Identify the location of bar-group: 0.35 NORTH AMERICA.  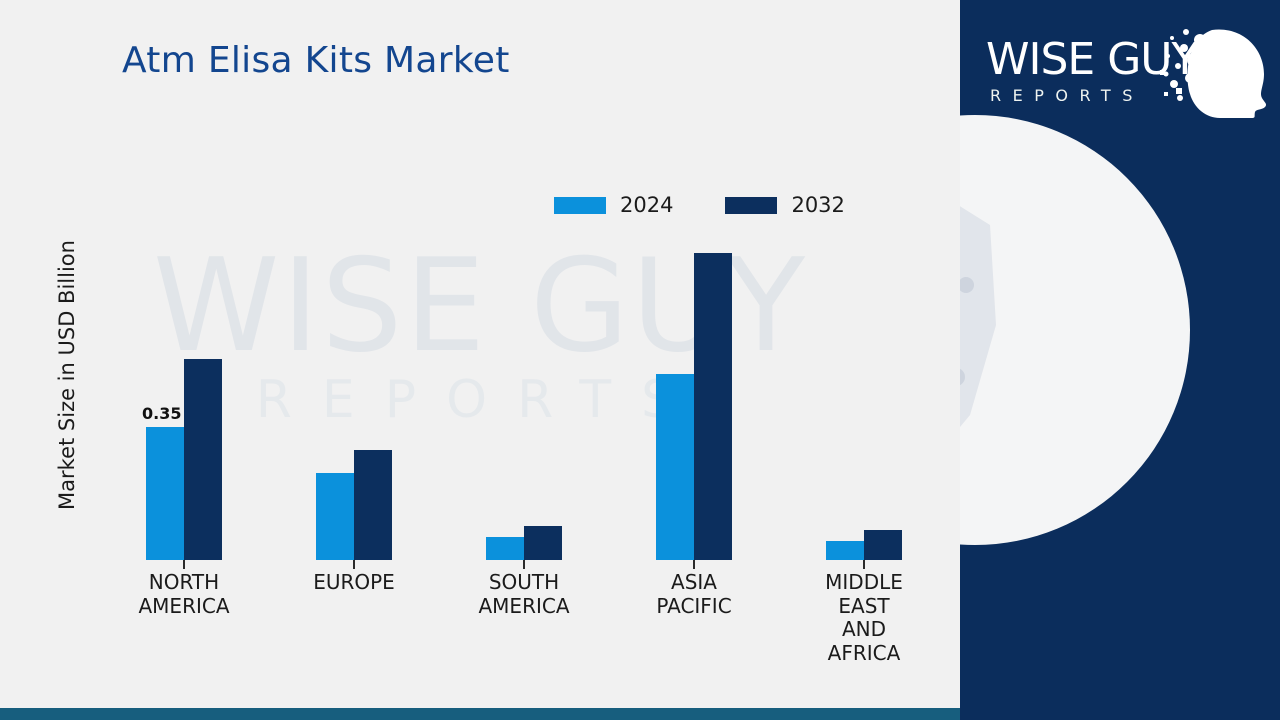
(184, 423).